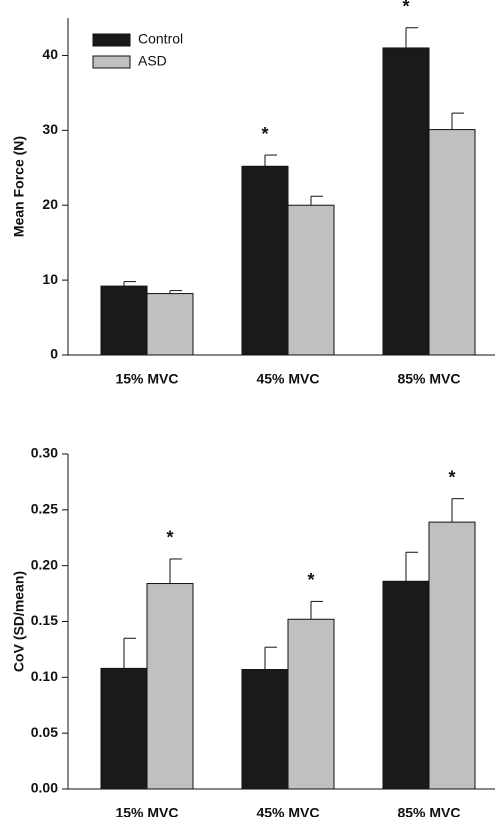 This screenshot has width=500, height=817. Describe the element at coordinates (19, 186) in the screenshot. I see `y-axis-title: Mean Force (N)` at that location.